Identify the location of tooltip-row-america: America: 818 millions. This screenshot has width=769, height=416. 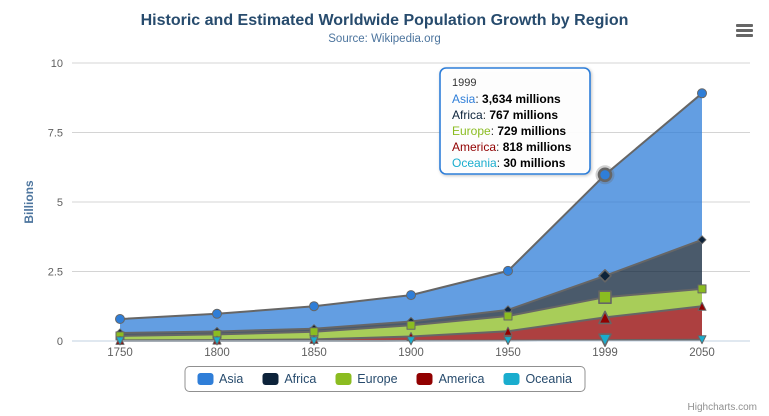
(512, 147).